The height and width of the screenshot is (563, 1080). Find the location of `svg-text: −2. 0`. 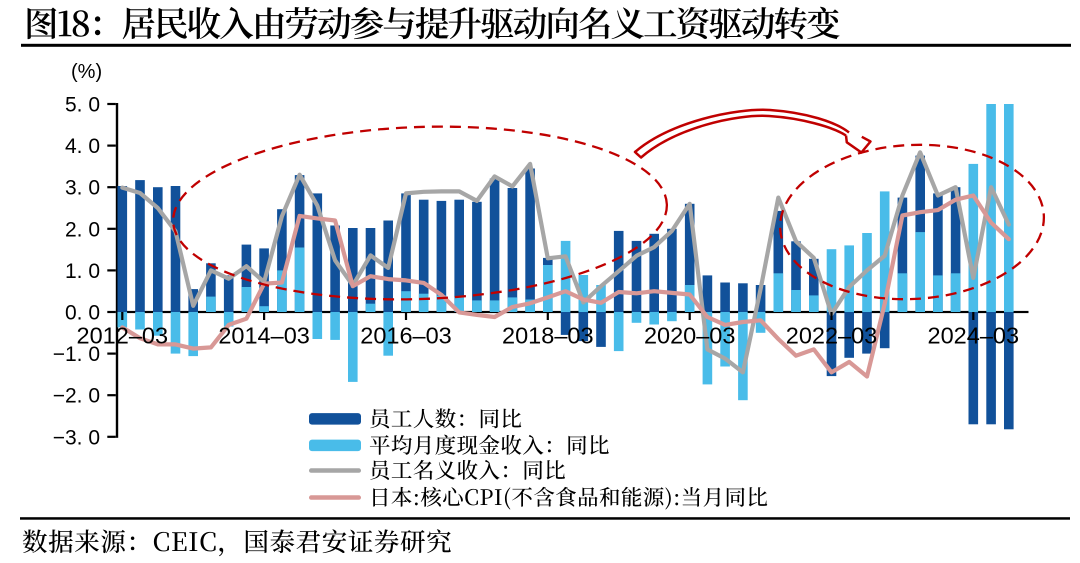

svg-text: −2. 0 is located at coordinates (76, 396).